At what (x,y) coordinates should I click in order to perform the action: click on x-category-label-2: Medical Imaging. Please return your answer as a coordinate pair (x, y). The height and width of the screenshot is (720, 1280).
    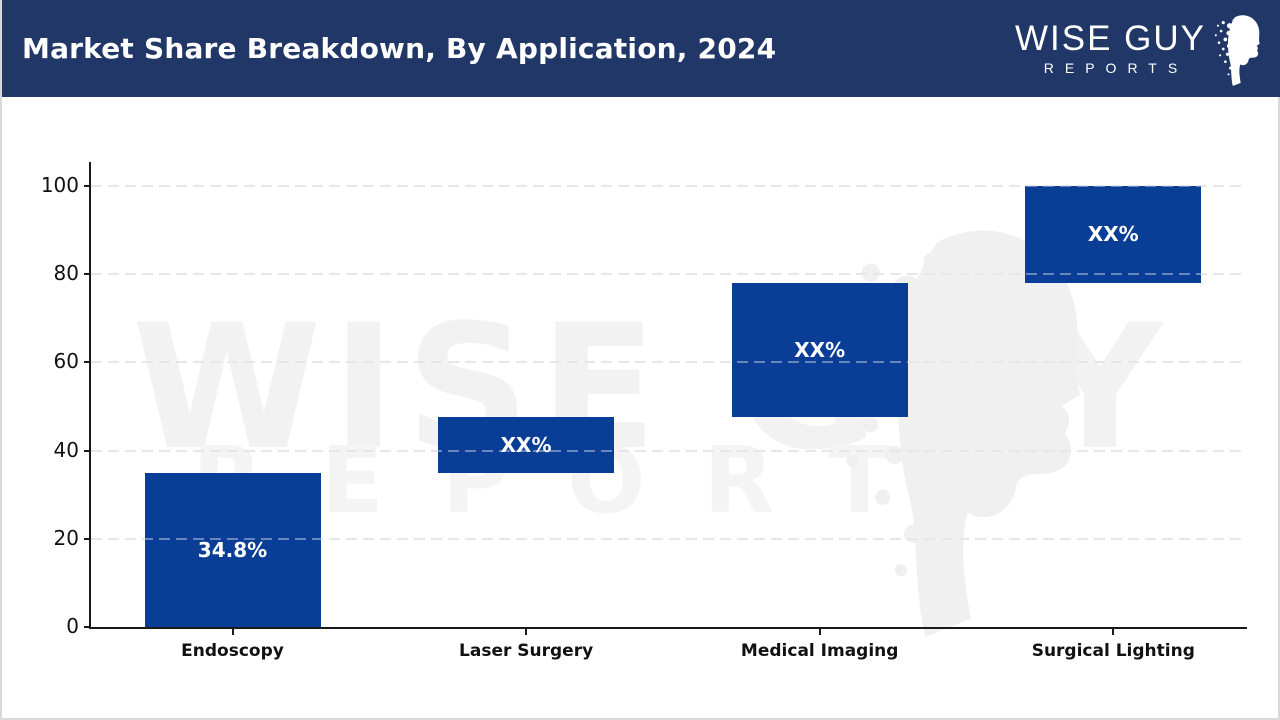
    Looking at the image, I should click on (819, 651).